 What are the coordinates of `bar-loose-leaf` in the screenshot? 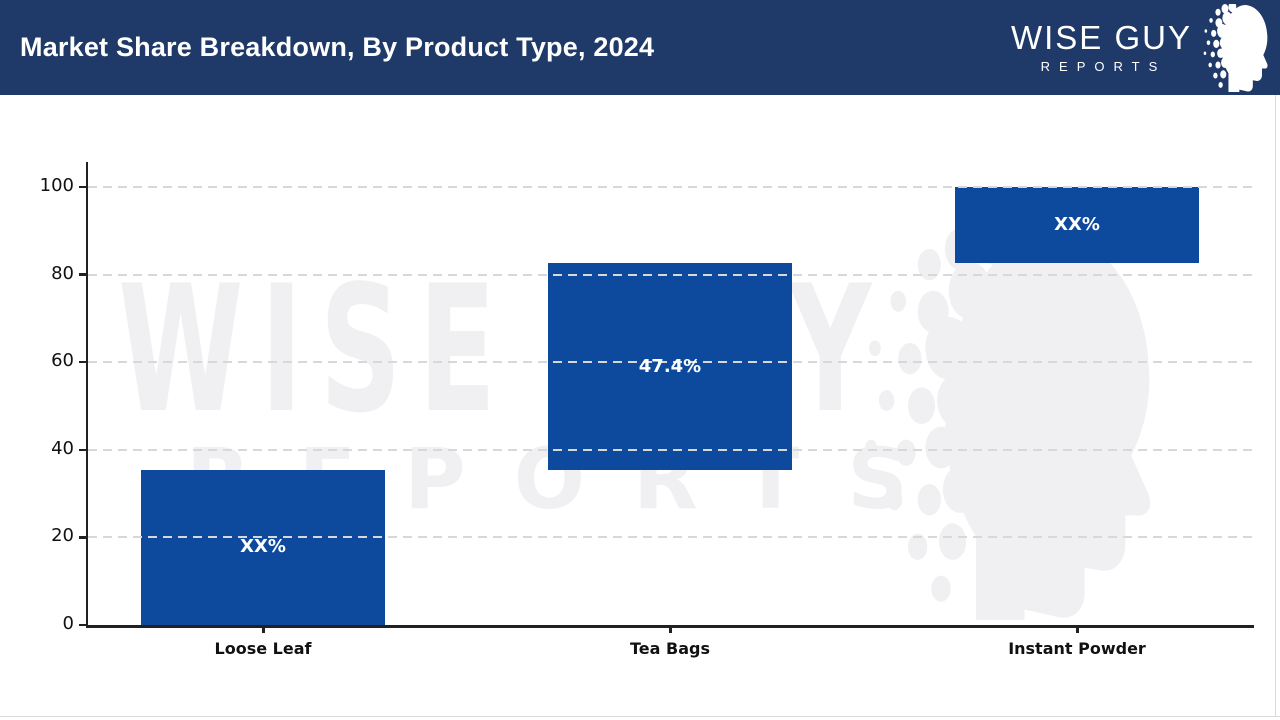 It's located at (263, 547).